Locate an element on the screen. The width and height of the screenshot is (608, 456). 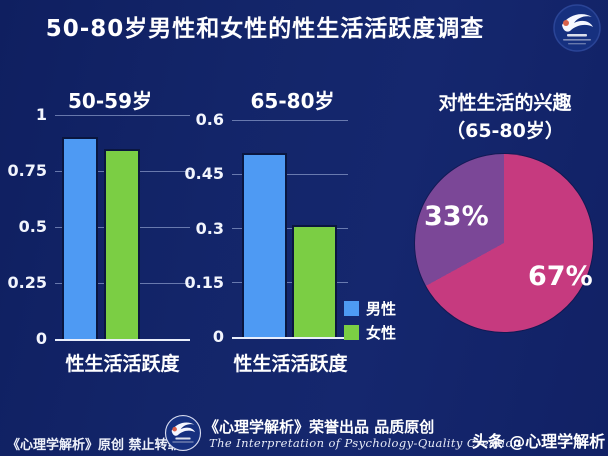
y-tick-label: 1 is located at coordinates (41, 114).